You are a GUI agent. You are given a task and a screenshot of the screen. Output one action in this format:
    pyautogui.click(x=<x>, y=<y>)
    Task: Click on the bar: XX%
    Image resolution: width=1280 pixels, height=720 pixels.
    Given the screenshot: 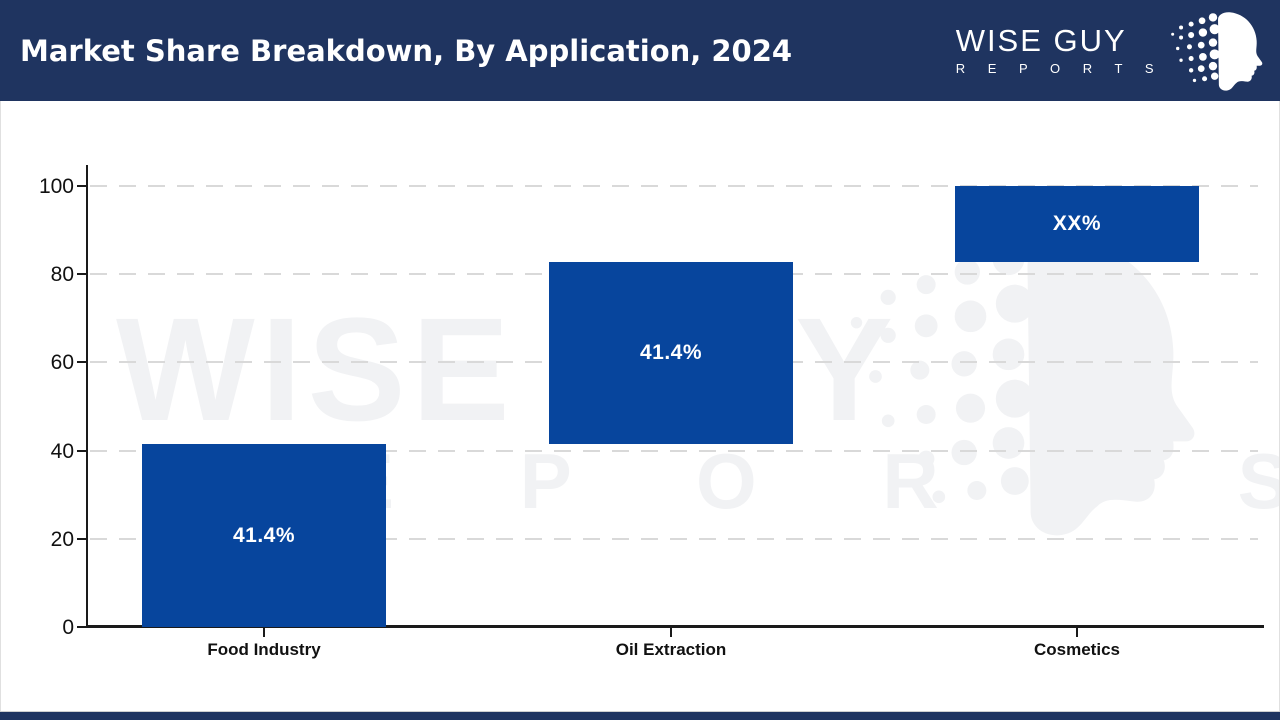 What is the action you would take?
    pyautogui.click(x=1077, y=224)
    